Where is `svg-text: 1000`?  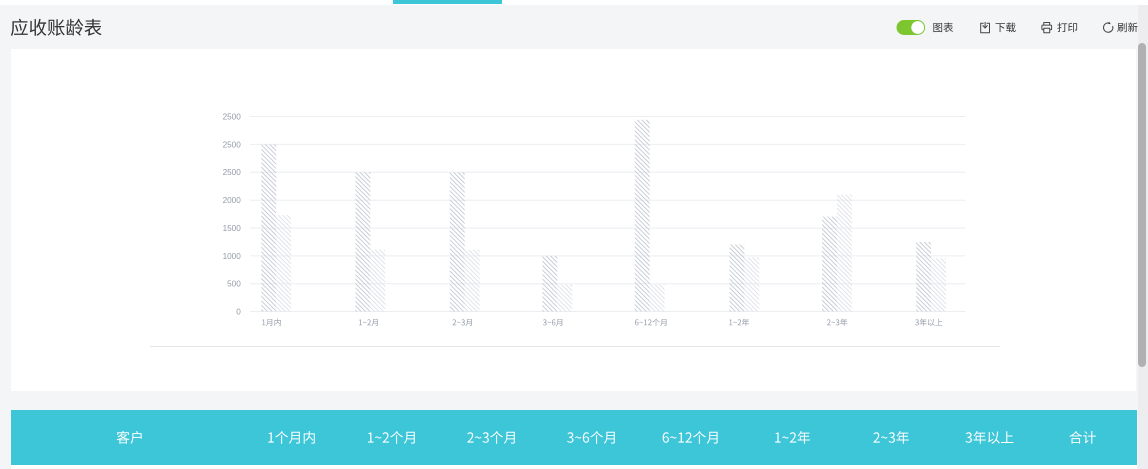
svg-text: 1000 is located at coordinates (232, 256).